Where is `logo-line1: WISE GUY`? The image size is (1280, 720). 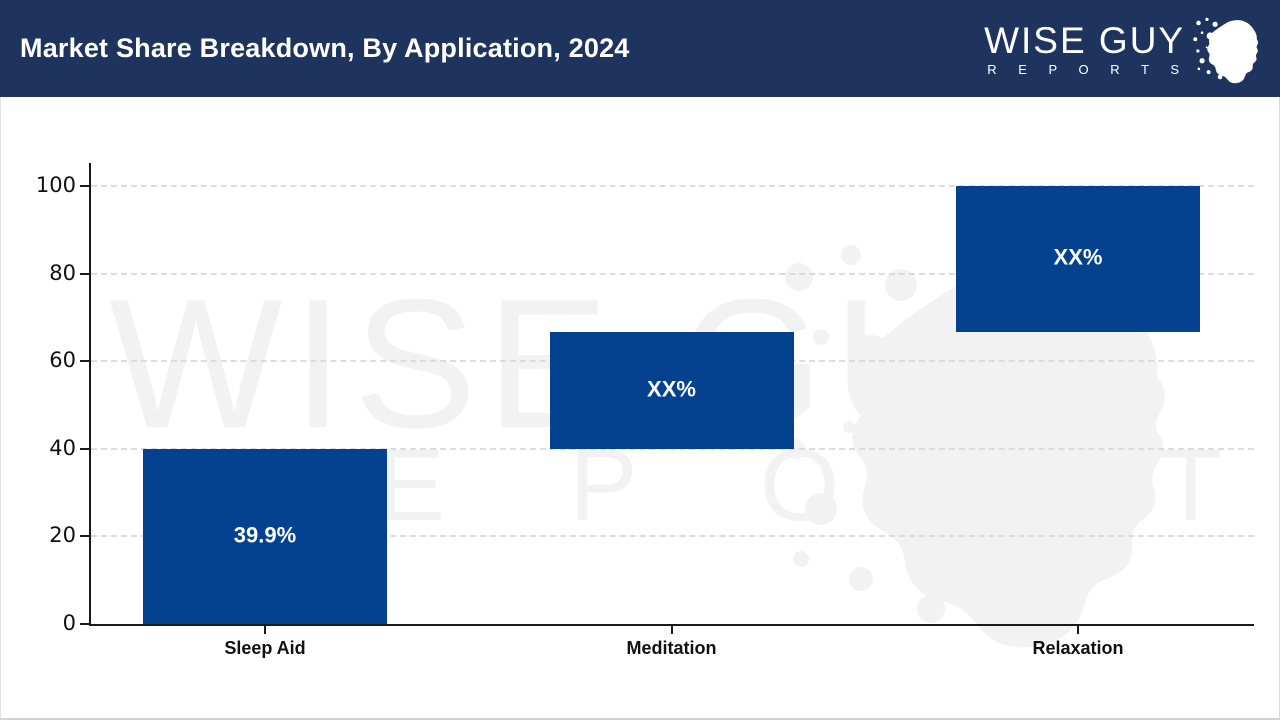
logo-line1: WISE GUY is located at coordinates (1085, 40).